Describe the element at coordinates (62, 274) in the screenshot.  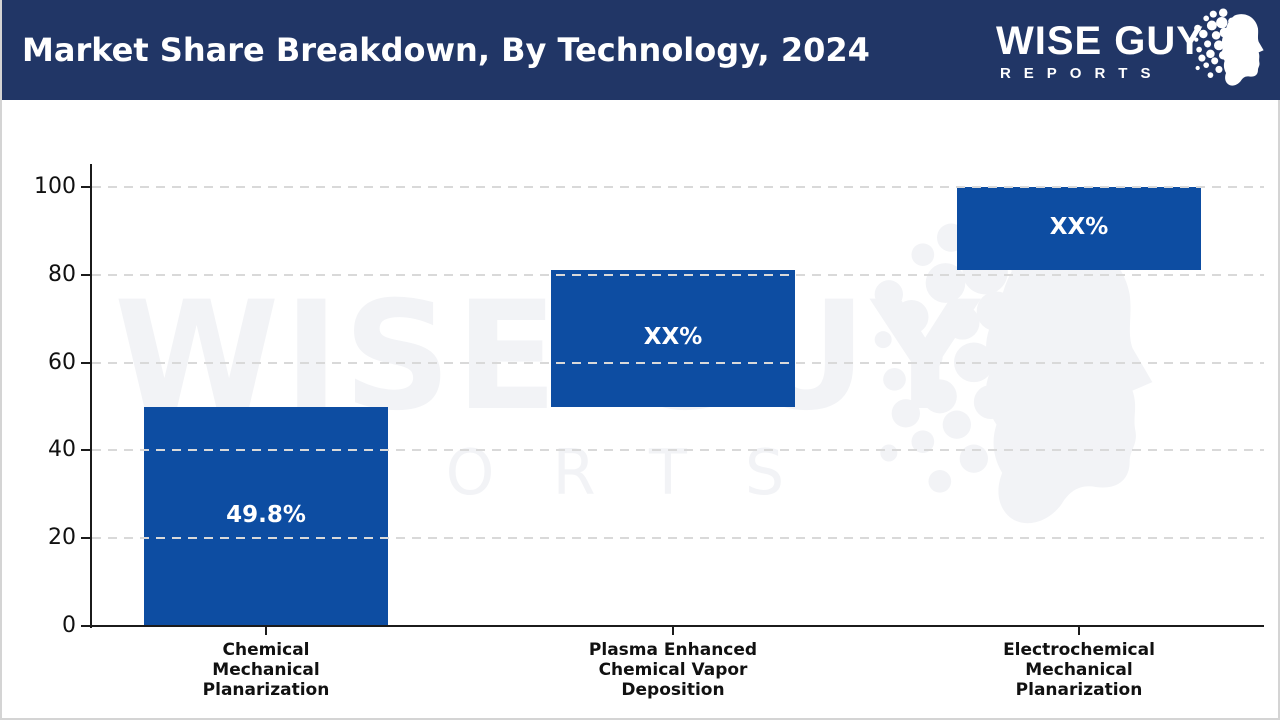
I see `y-tick-label: 80` at that location.